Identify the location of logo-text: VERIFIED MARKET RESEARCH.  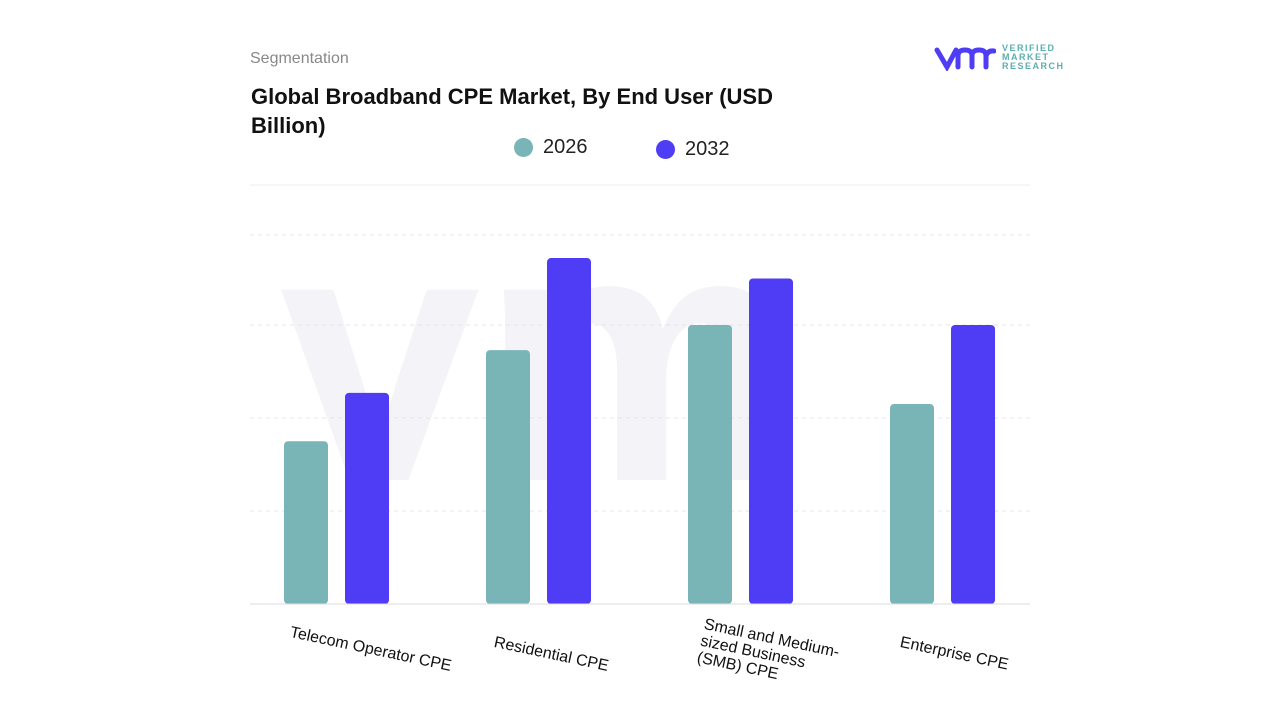
(1033, 57).